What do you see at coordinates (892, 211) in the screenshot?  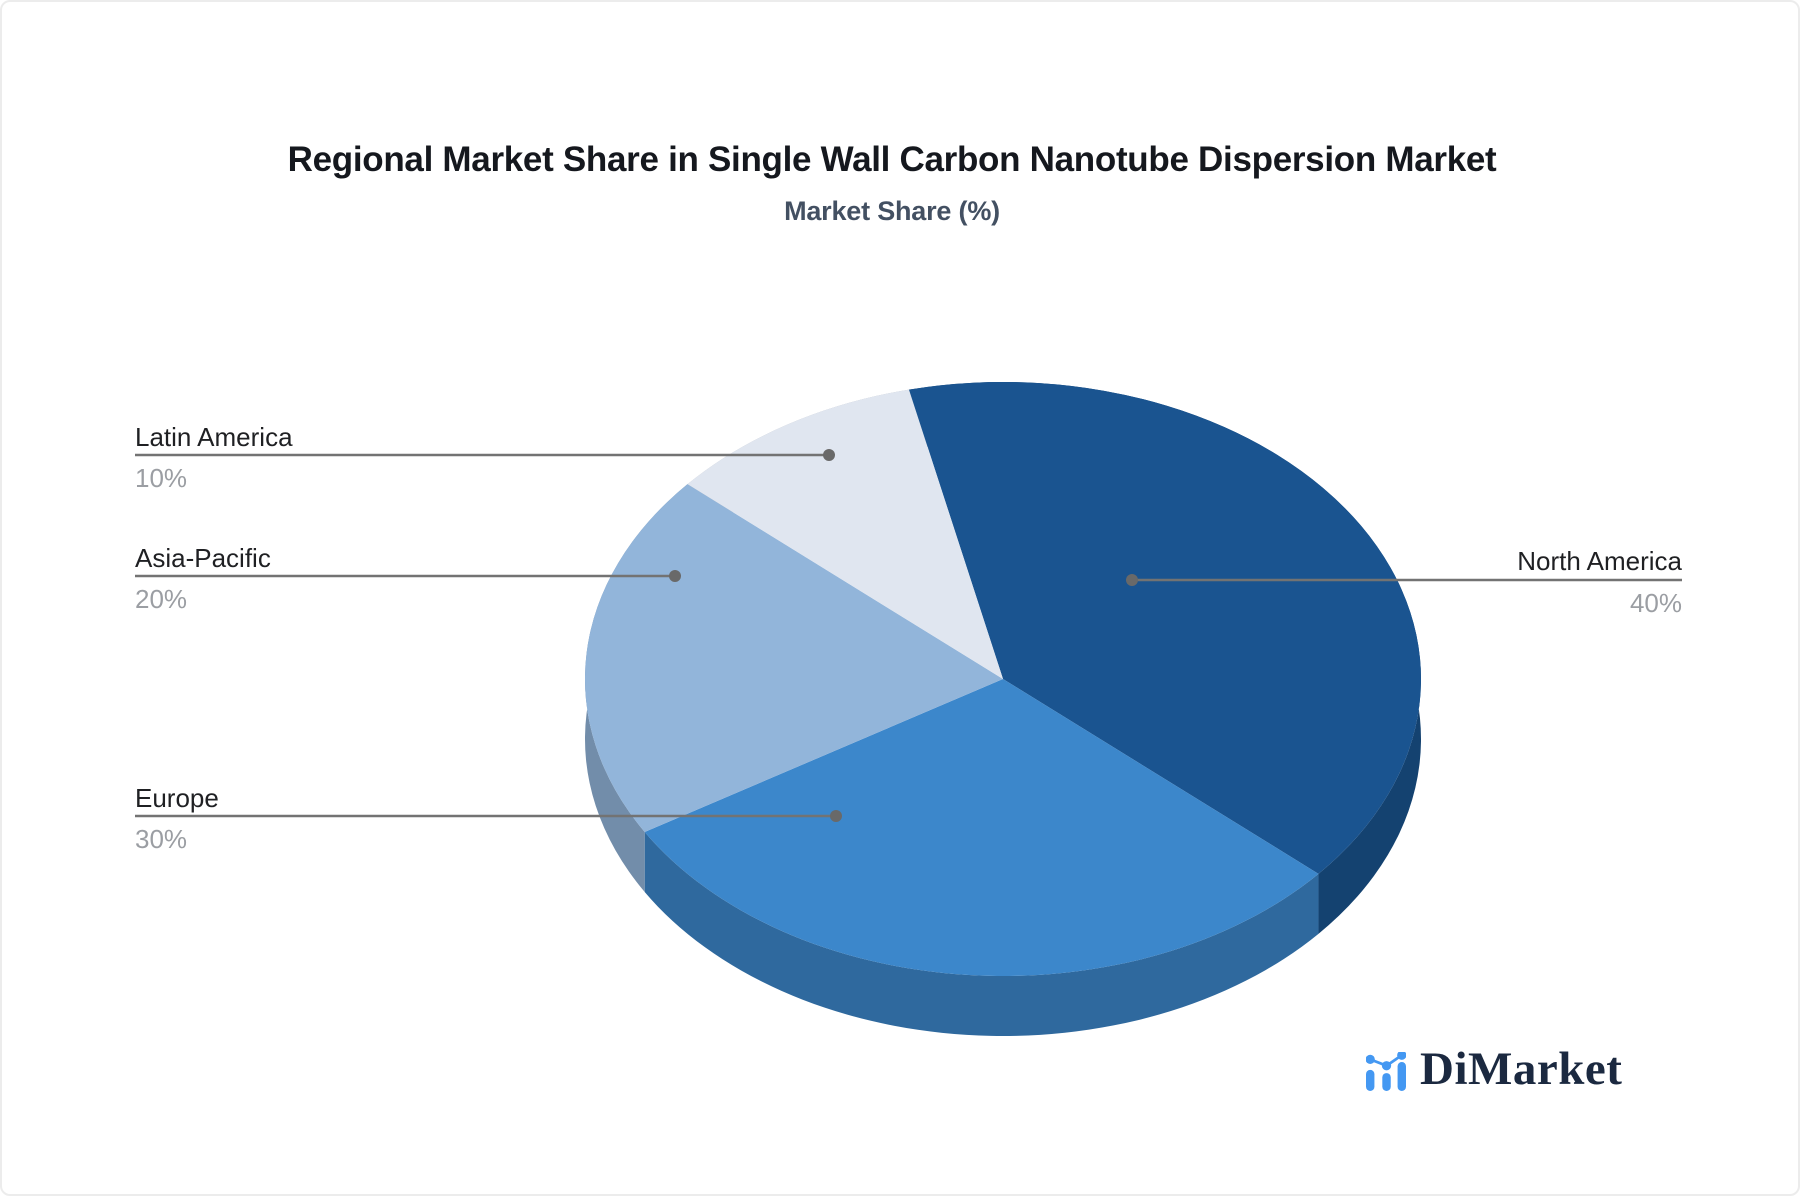 I see `chart-subtitle: Market Share (%)` at bounding box center [892, 211].